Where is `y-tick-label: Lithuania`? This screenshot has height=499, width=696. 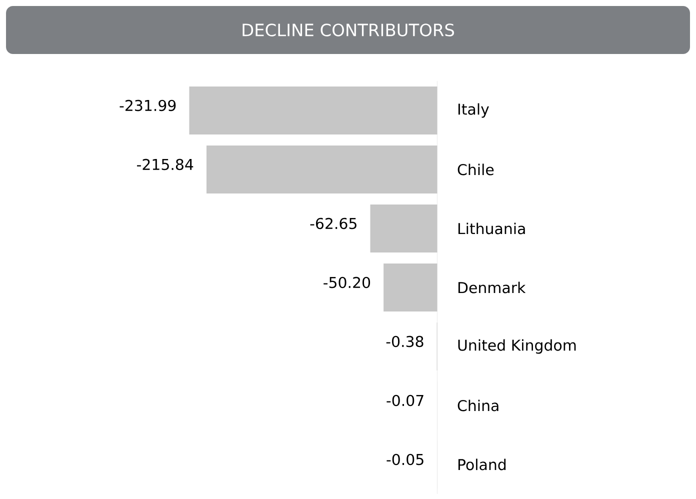
y-tick-label: Lithuania is located at coordinates (491, 228).